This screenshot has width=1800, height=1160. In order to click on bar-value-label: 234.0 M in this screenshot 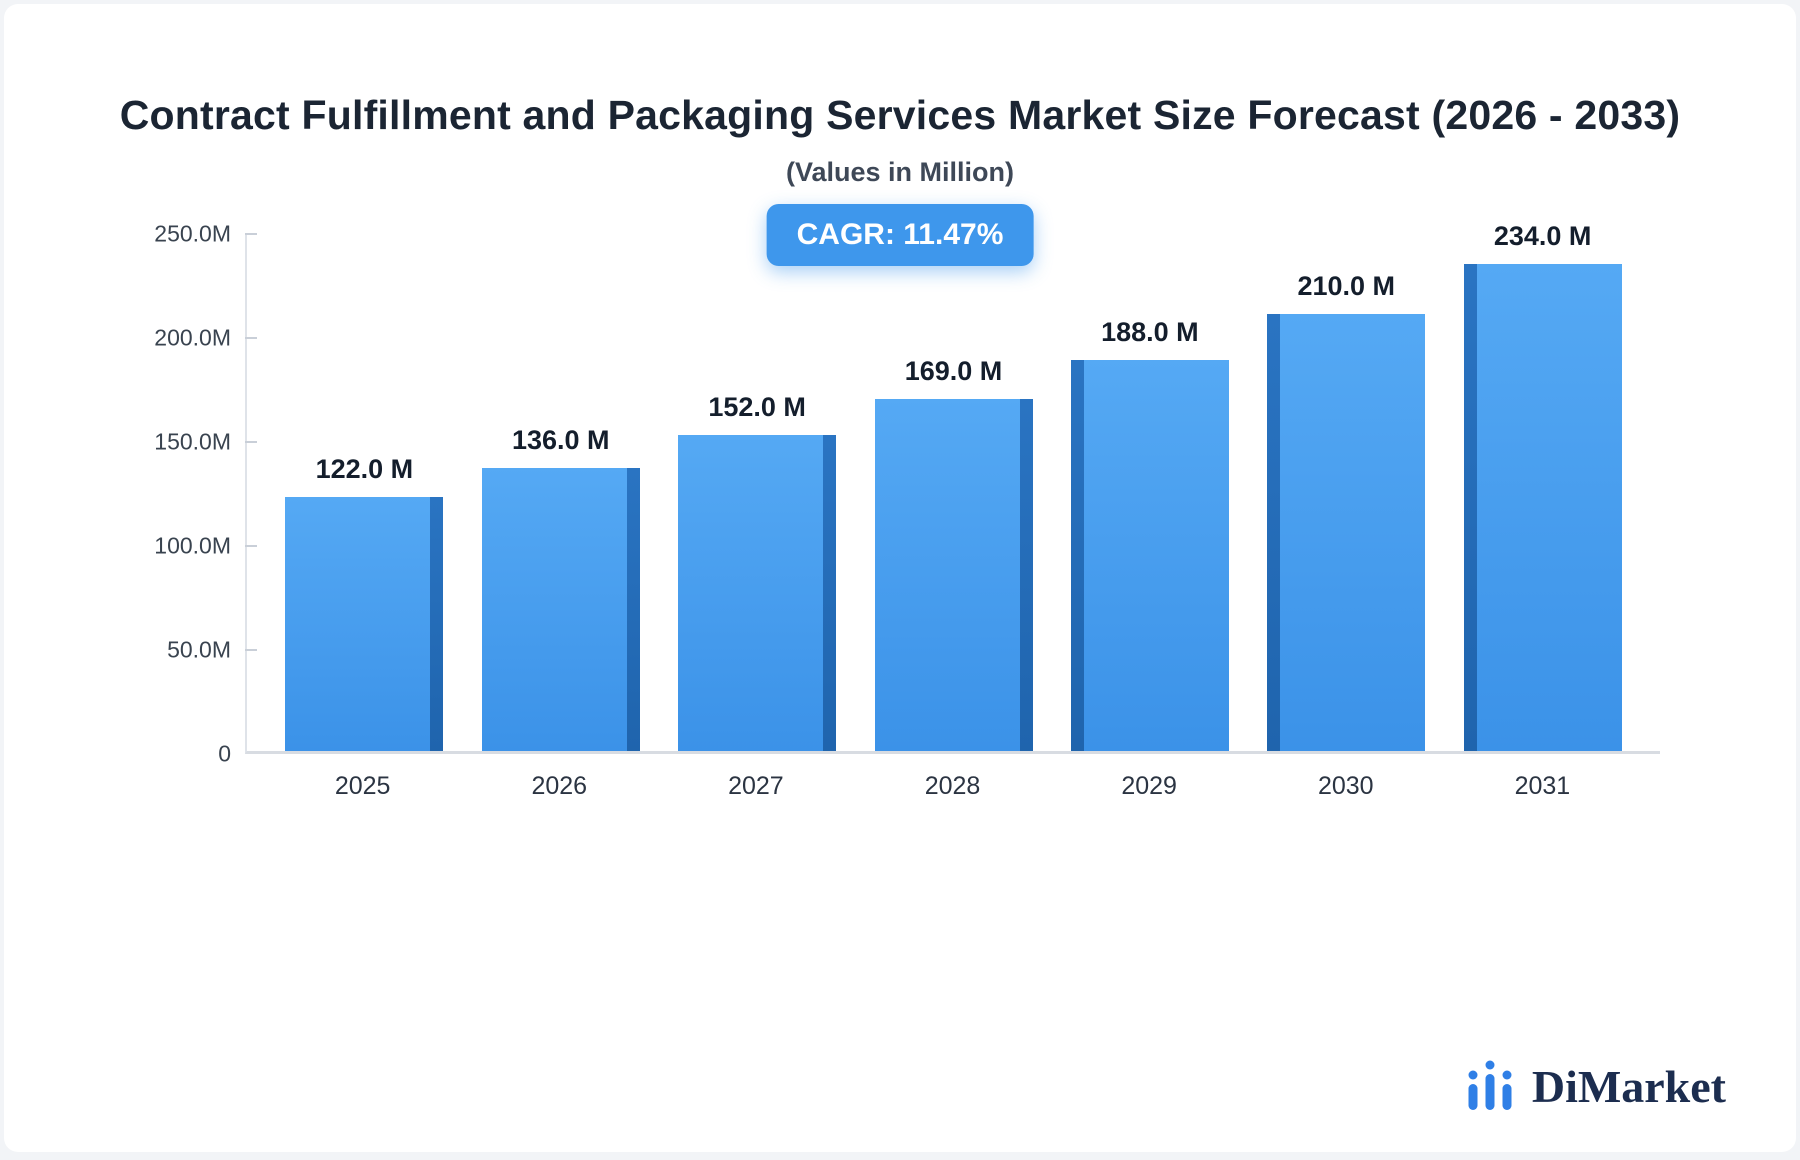, I will do `click(1542, 236)`.